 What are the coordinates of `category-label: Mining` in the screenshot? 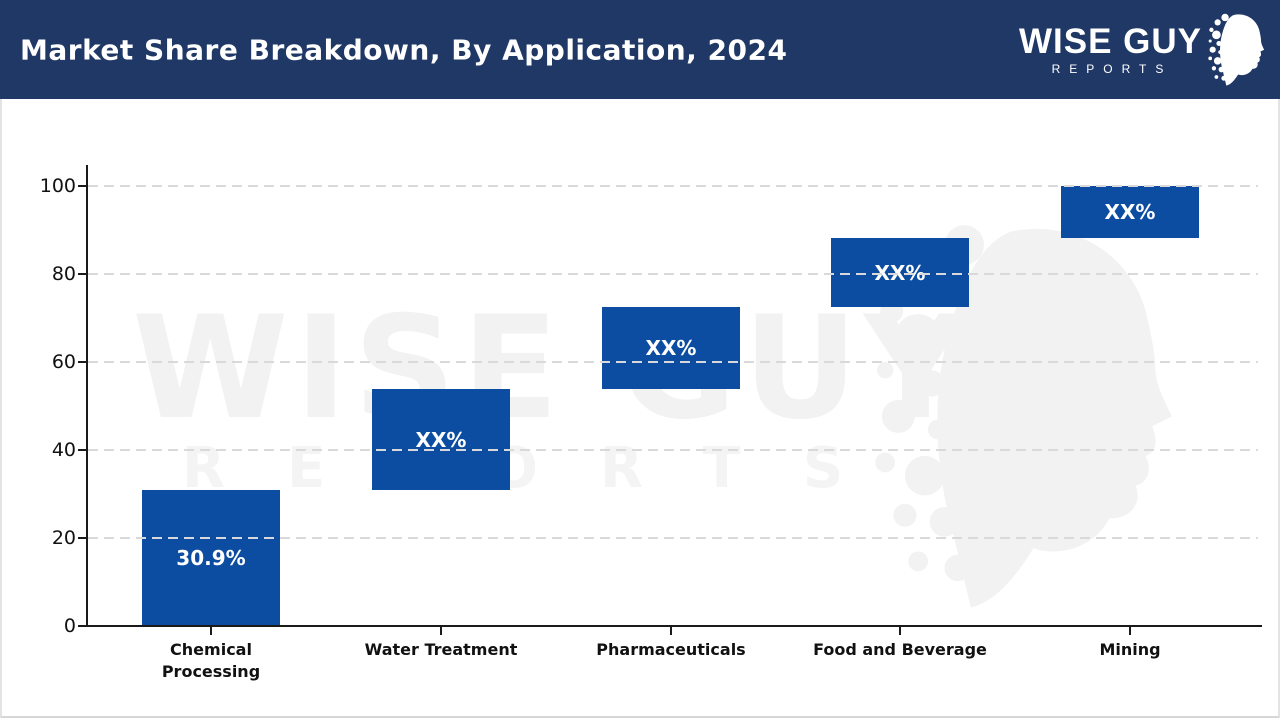 It's located at (1130, 649).